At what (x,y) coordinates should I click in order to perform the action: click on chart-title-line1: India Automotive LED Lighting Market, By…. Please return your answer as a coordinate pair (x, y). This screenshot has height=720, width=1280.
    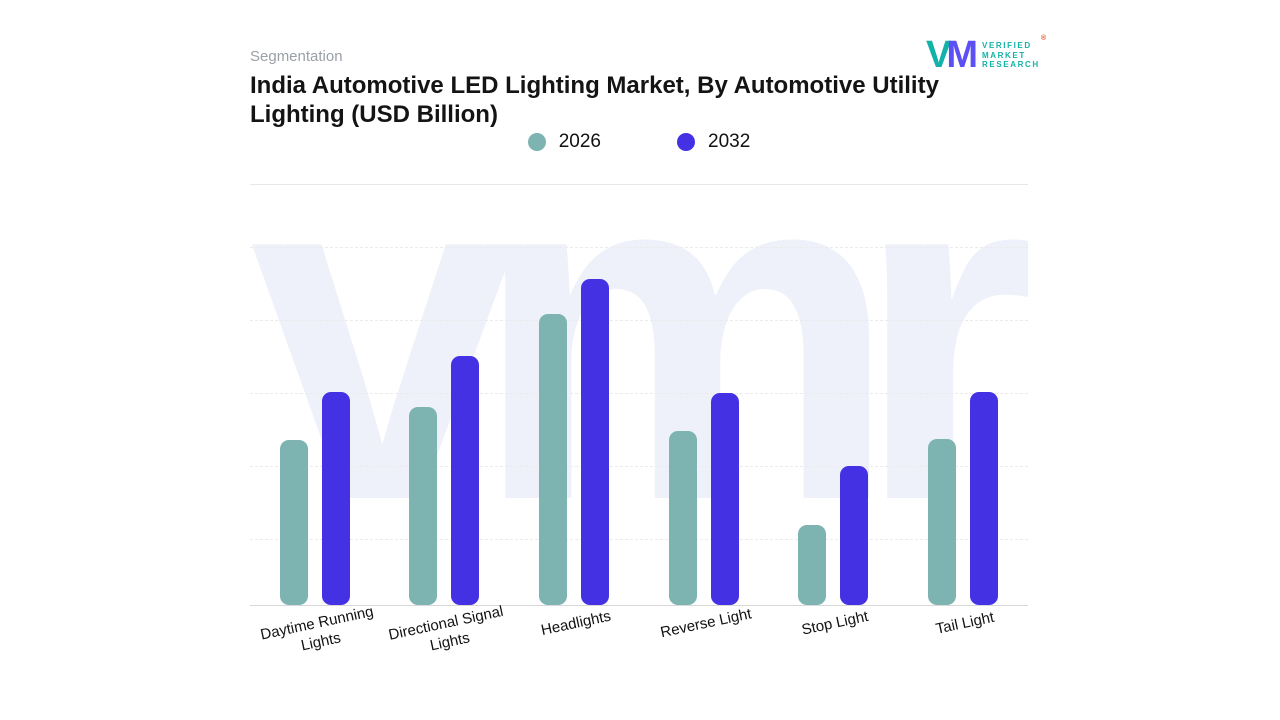
    Looking at the image, I should click on (594, 85).